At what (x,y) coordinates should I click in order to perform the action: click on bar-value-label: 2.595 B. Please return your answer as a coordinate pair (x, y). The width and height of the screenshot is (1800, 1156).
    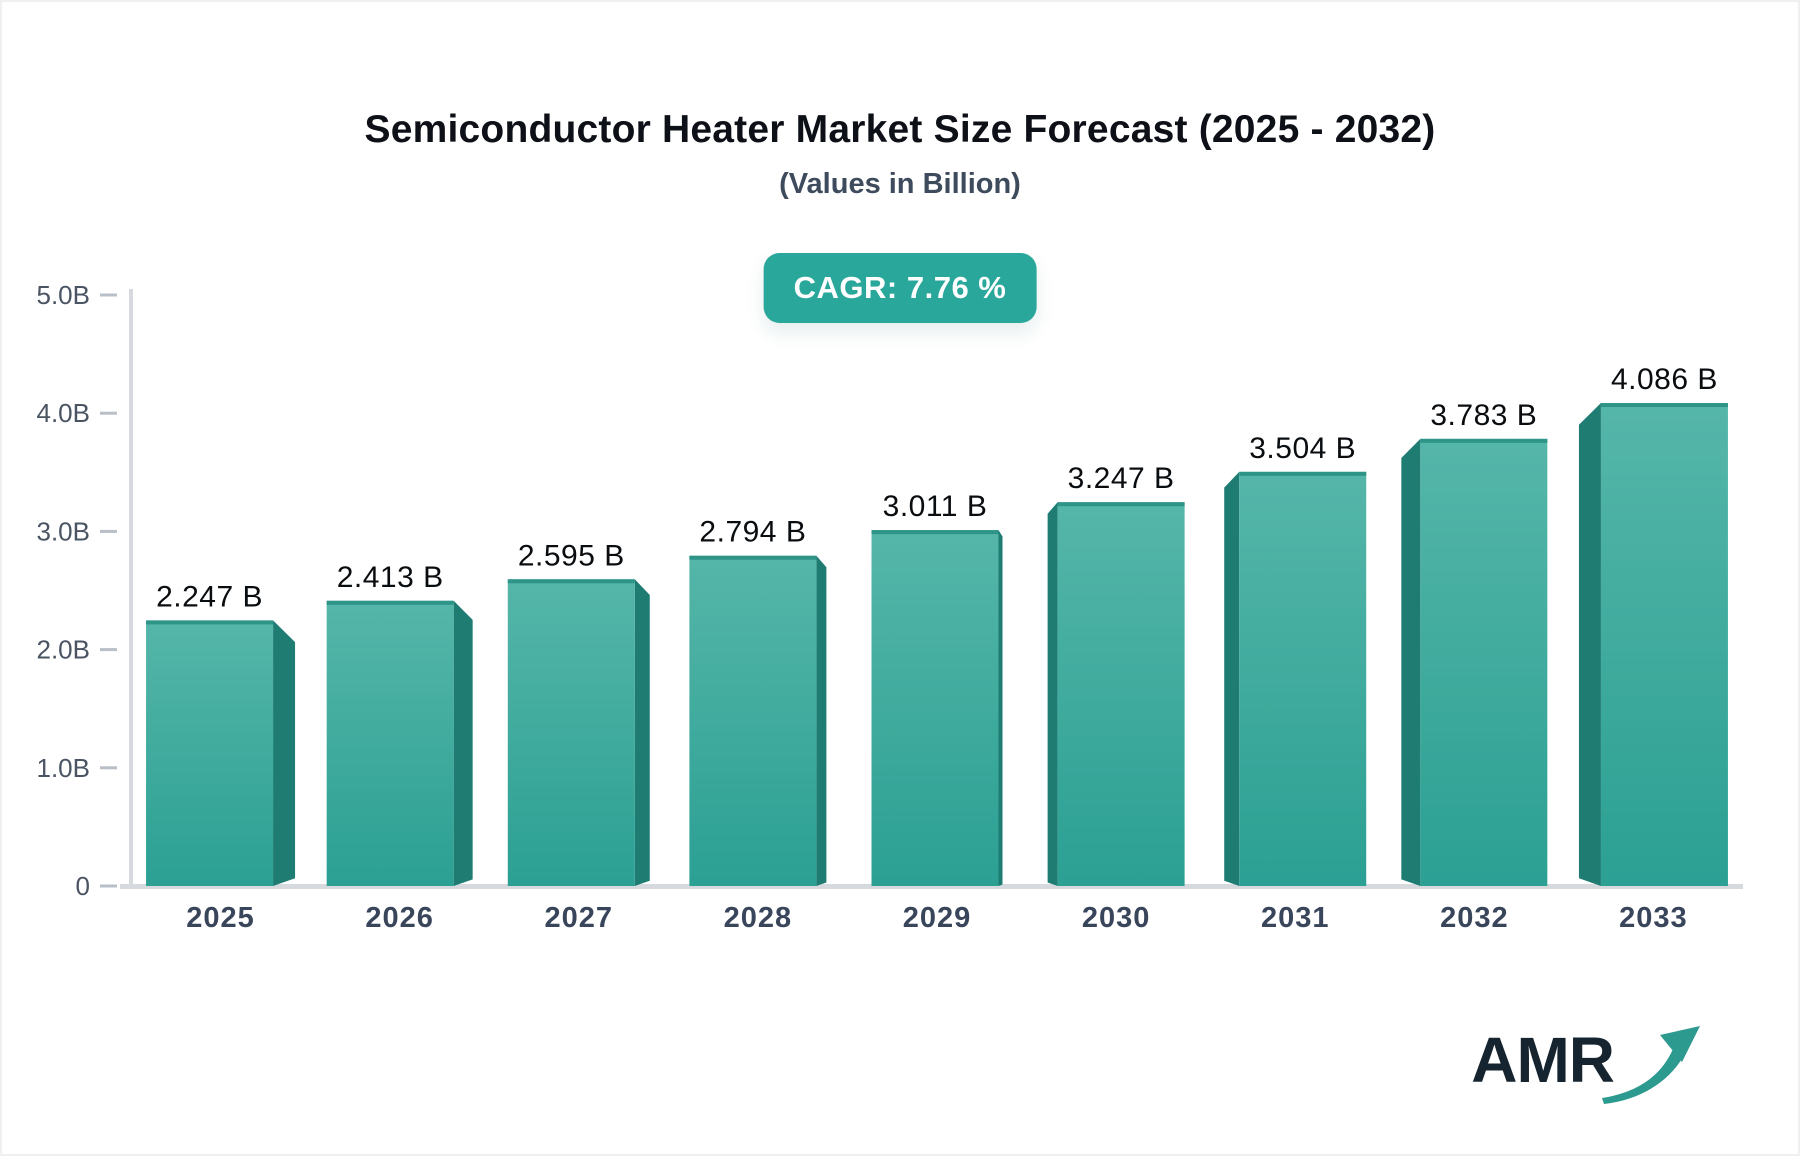
    Looking at the image, I should click on (571, 555).